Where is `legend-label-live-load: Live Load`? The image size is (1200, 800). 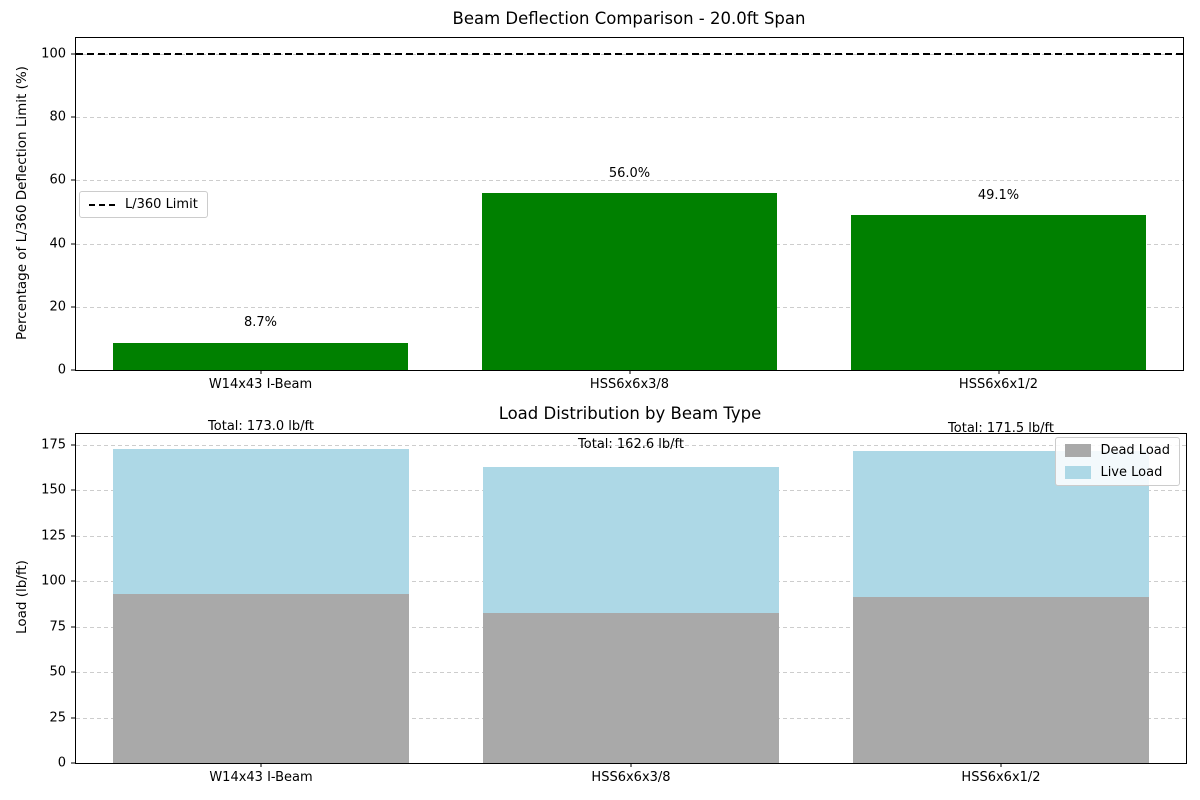
legend-label-live-load: Live Load is located at coordinates (1131, 472).